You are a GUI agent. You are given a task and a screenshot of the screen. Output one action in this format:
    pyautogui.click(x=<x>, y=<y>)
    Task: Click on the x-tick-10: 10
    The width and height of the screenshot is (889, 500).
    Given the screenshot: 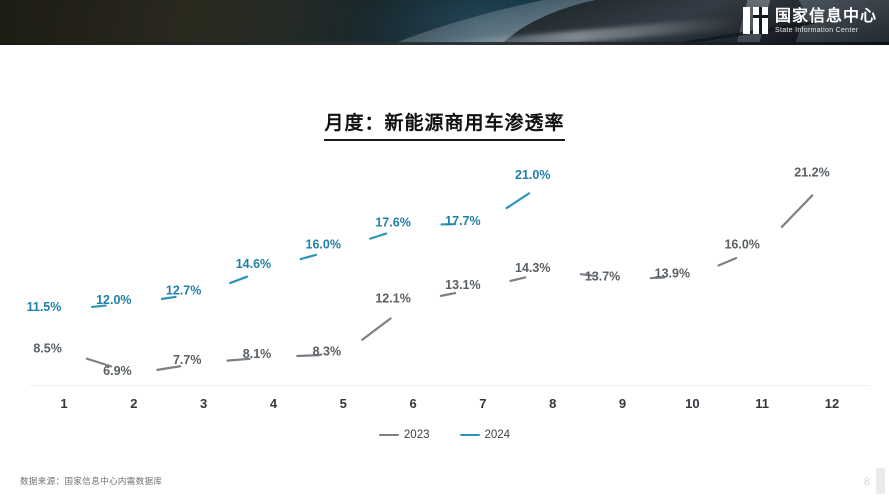 What is the action you would take?
    pyautogui.click(x=692, y=403)
    